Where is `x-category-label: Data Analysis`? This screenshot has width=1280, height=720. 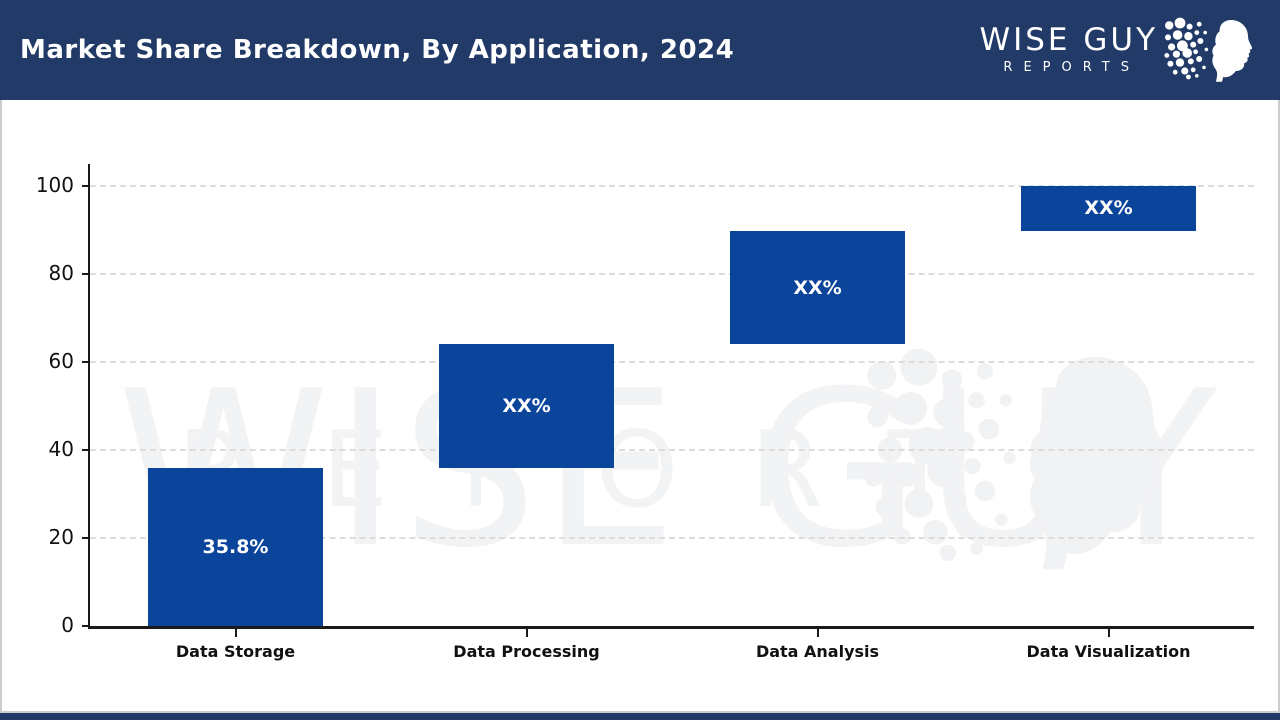
x-category-label: Data Analysis is located at coordinates (817, 651).